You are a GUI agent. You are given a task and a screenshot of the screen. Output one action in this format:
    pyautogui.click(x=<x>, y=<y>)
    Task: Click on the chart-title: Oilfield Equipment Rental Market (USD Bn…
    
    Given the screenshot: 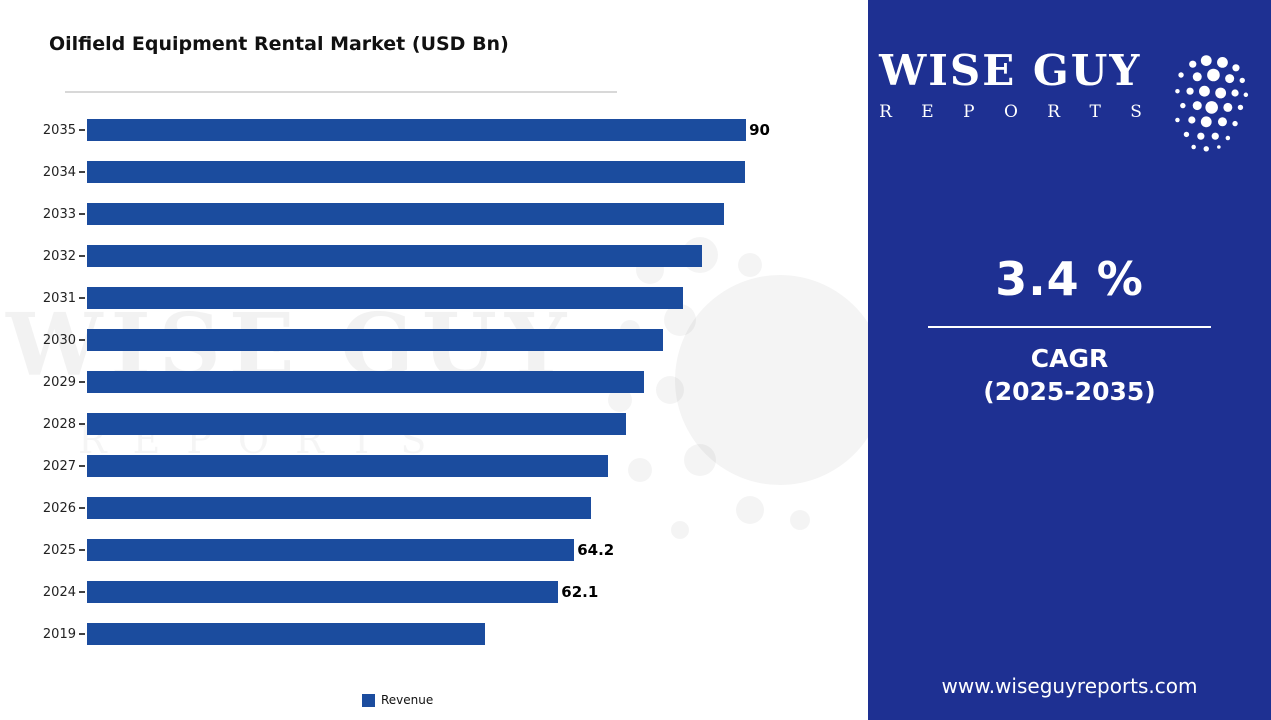 What is the action you would take?
    pyautogui.click(x=279, y=44)
    